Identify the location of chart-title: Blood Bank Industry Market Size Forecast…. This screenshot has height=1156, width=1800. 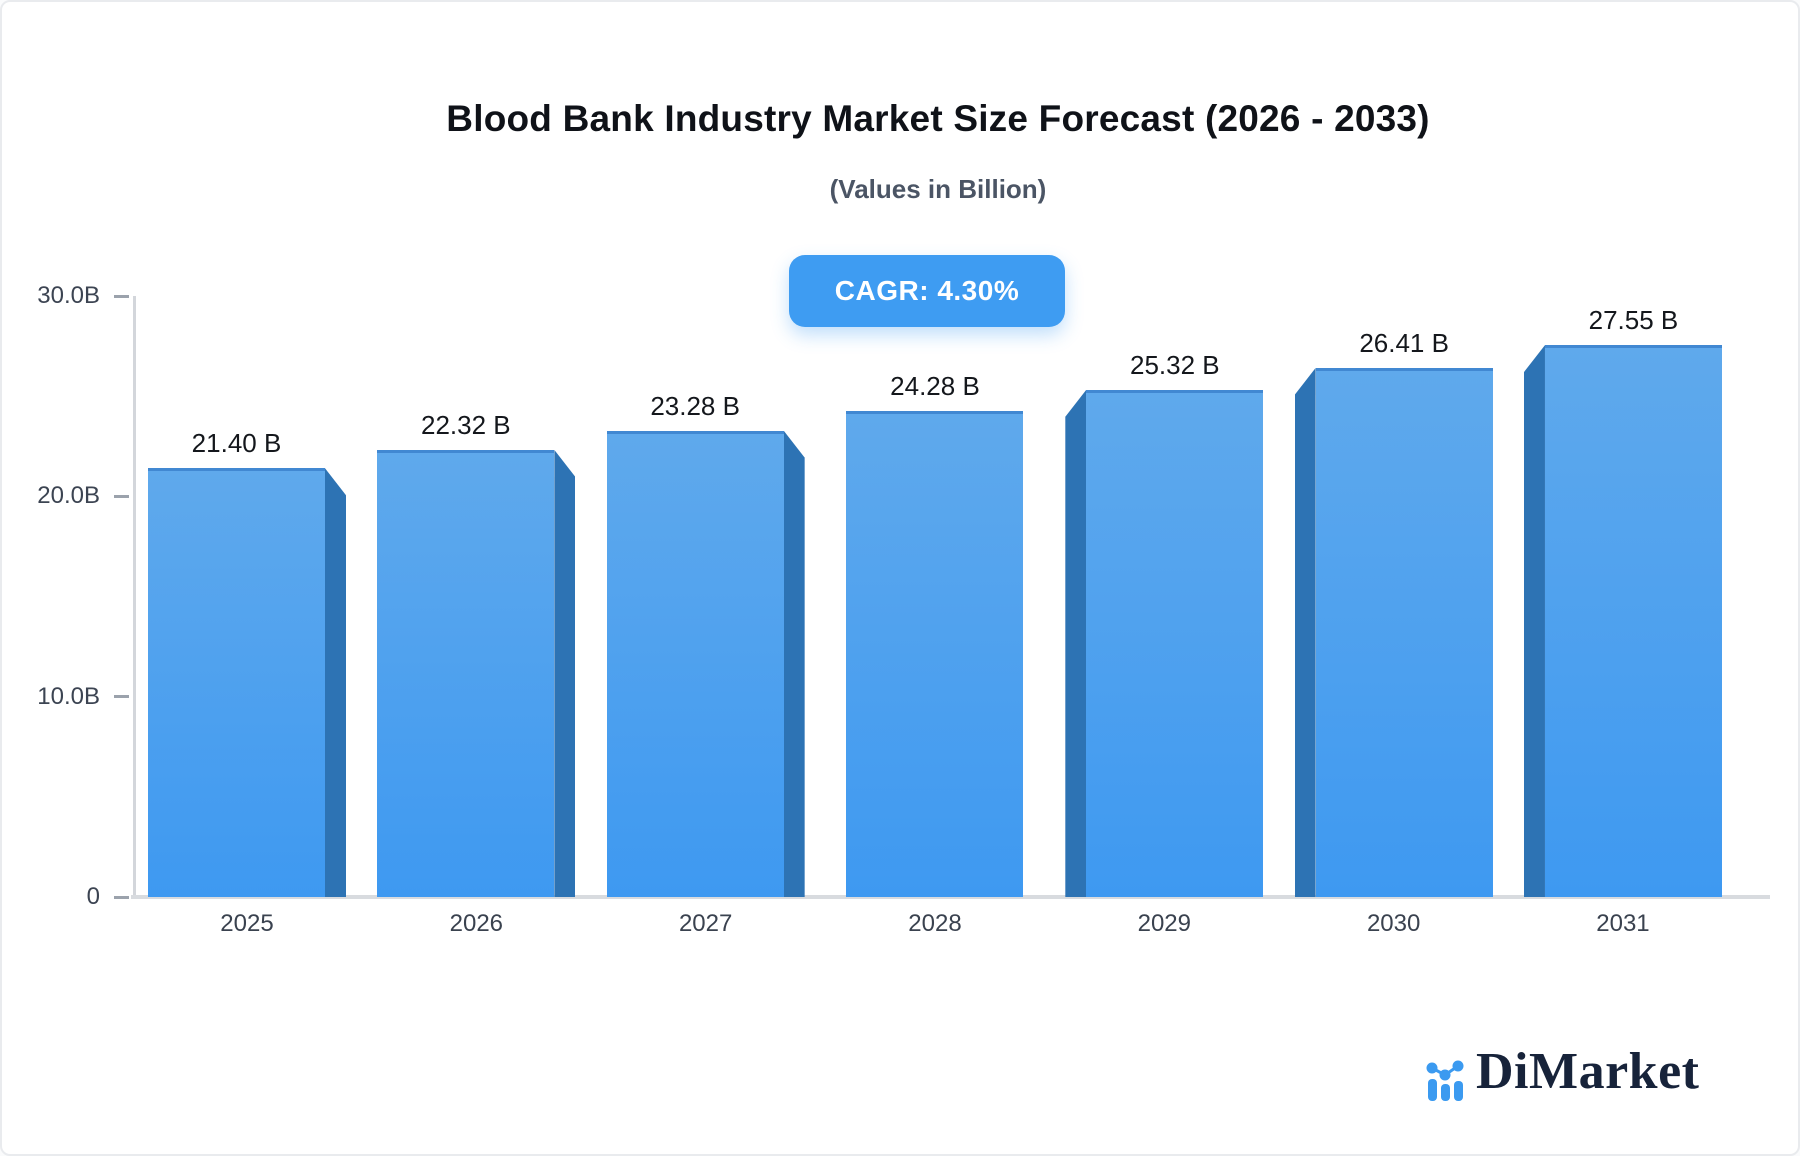
(938, 118).